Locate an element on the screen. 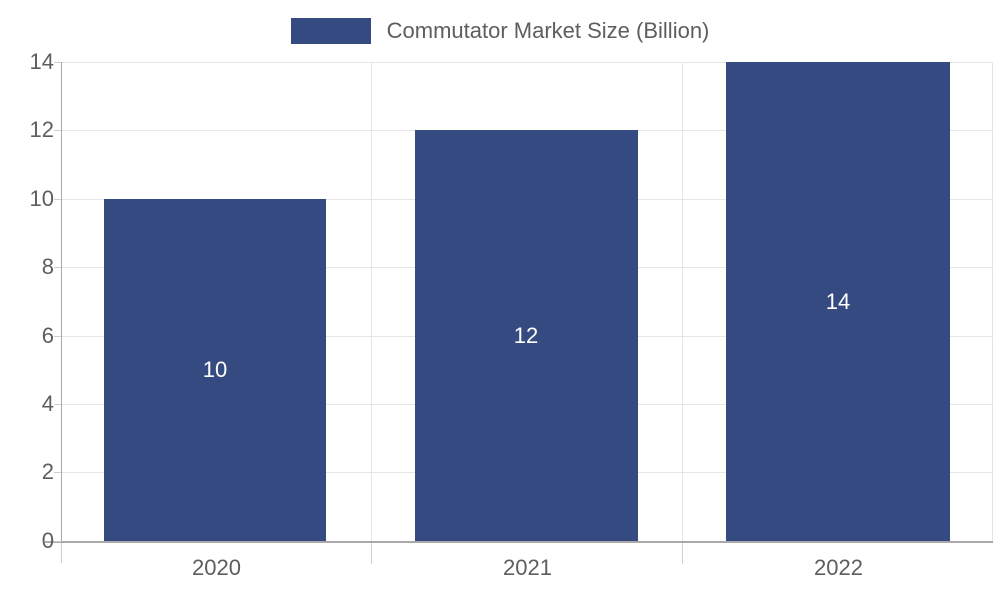 This screenshot has width=1000, height=600. y-tick-label-6: 6 is located at coordinates (47, 335).